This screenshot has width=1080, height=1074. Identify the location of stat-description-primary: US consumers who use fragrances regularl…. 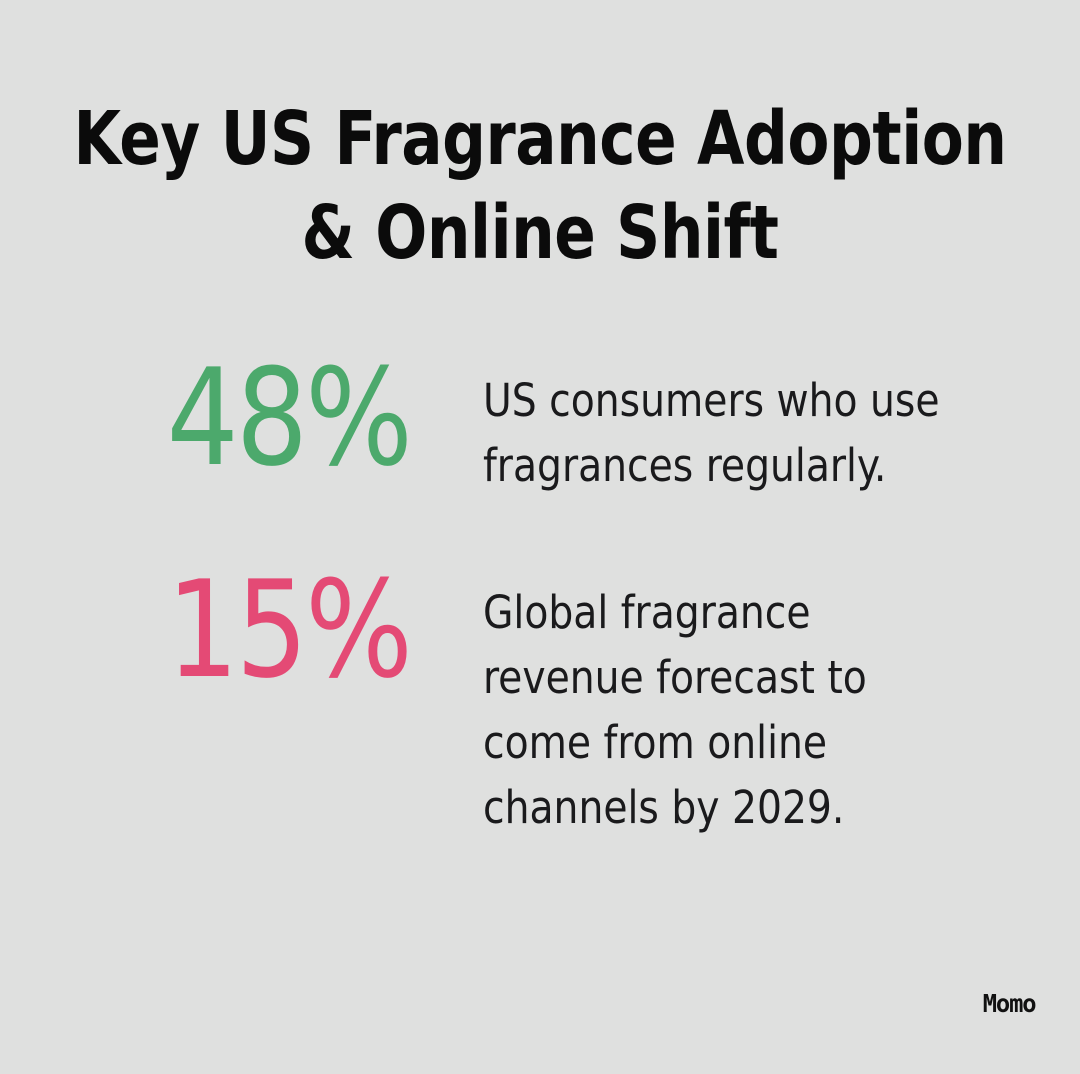
(711, 433).